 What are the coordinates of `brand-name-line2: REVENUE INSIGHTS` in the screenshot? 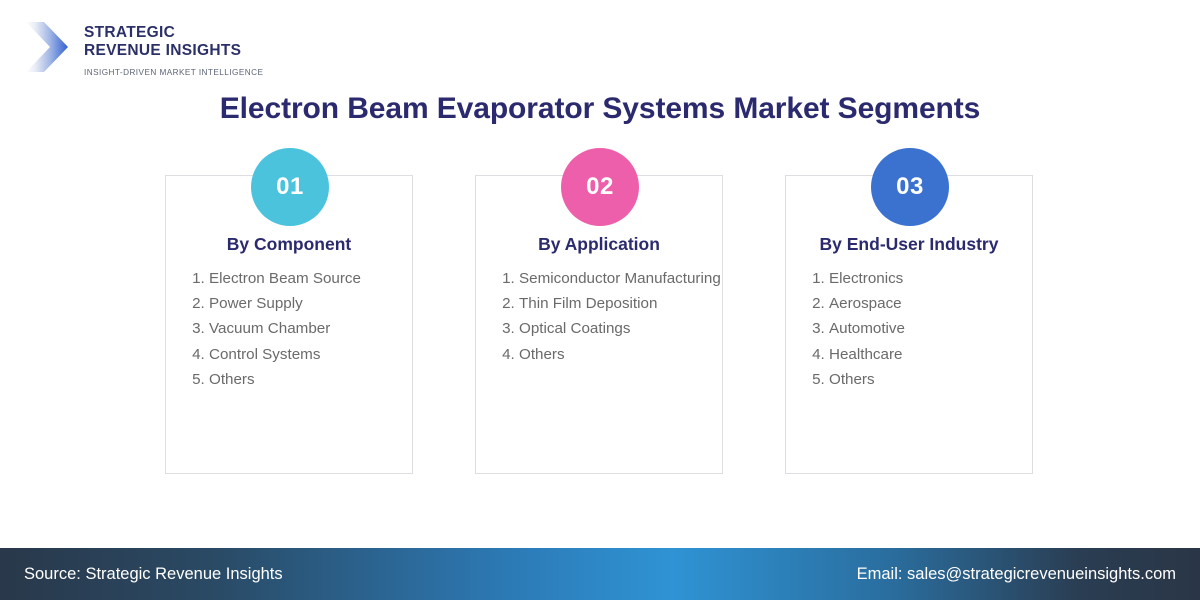 It's located at (163, 51).